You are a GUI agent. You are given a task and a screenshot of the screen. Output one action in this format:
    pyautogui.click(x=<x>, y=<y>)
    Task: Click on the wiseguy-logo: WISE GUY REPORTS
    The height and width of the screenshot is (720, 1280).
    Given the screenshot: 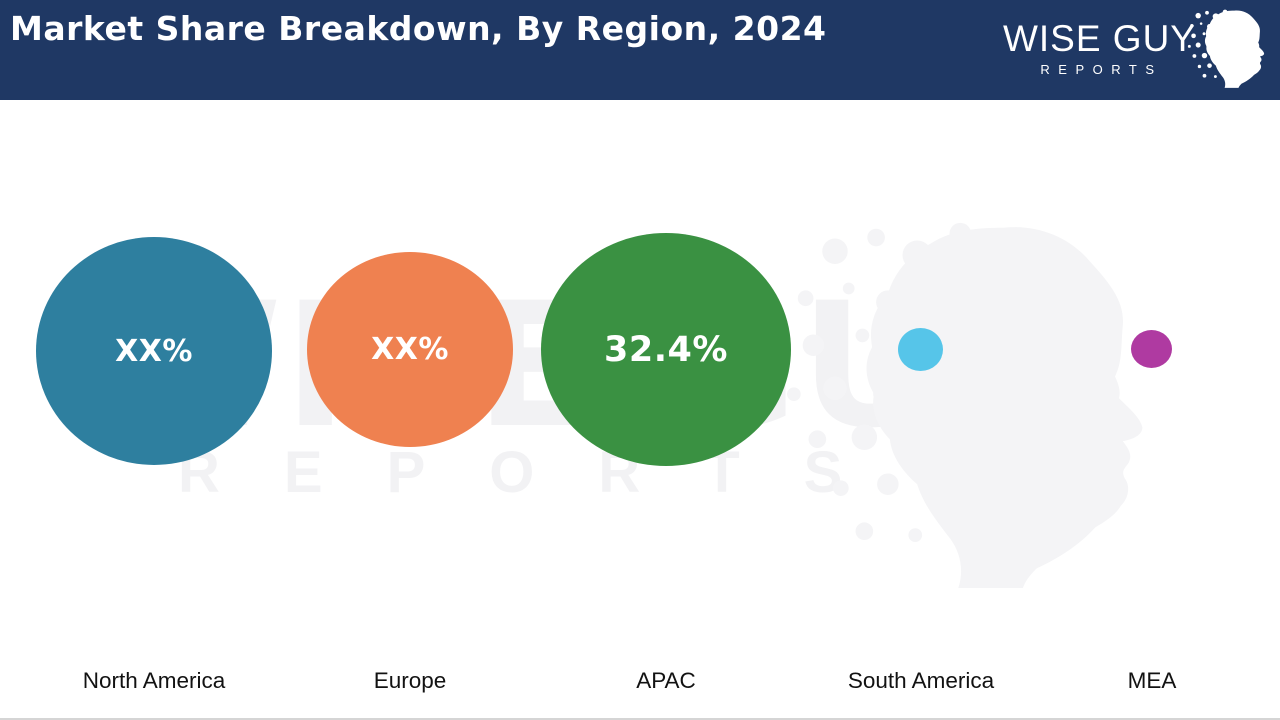 What is the action you would take?
    pyautogui.click(x=1136, y=48)
    